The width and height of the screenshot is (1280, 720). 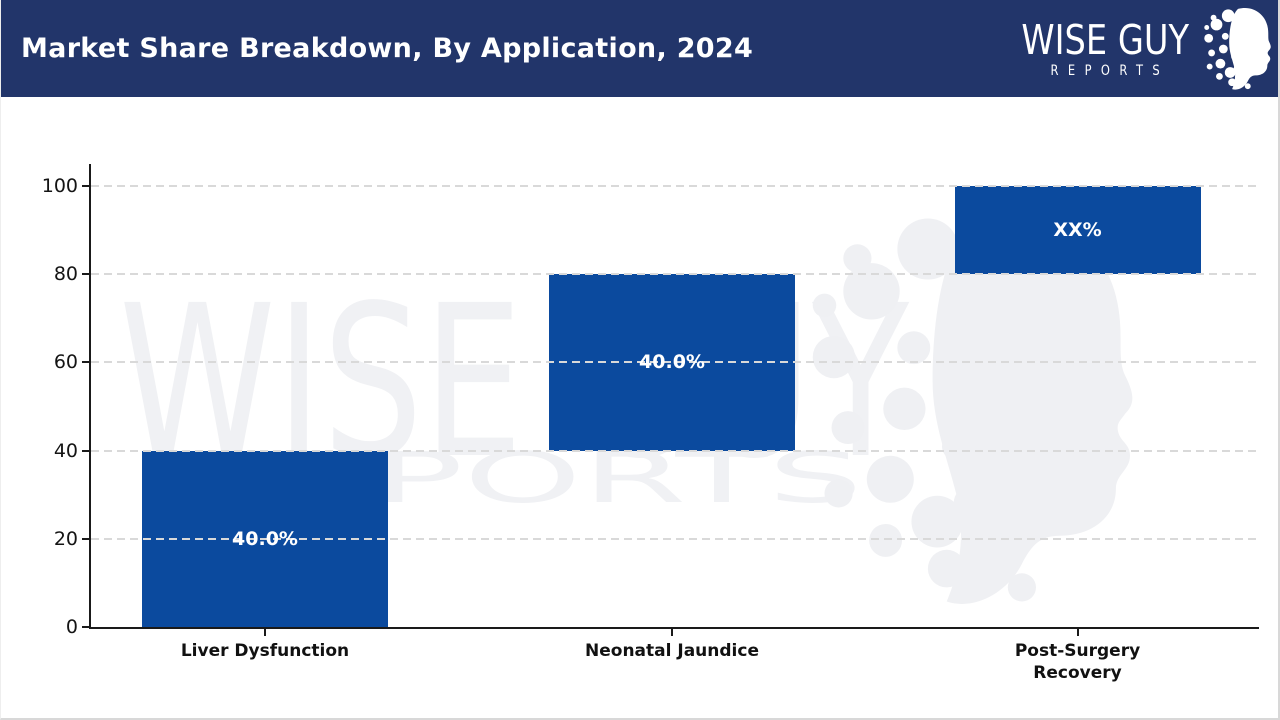 What do you see at coordinates (1104, 40) in the screenshot?
I see `brand-name: WISE GUY` at bounding box center [1104, 40].